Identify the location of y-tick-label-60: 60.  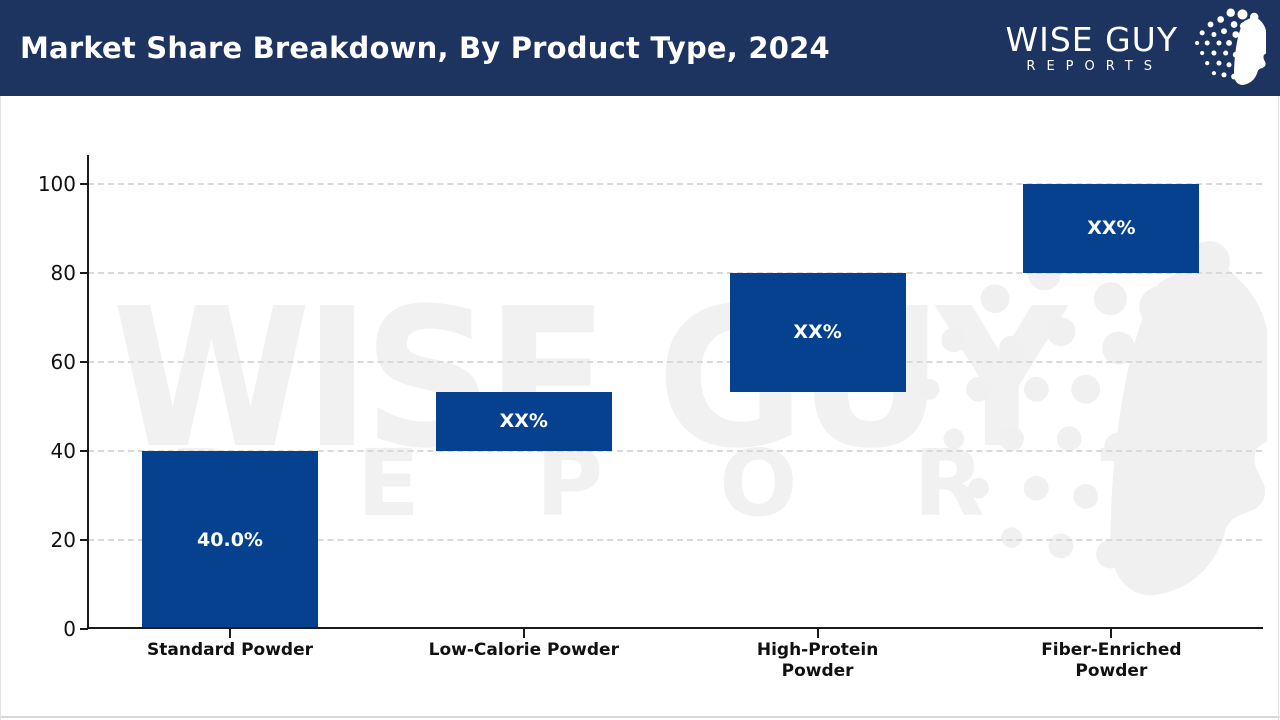
(63, 361).